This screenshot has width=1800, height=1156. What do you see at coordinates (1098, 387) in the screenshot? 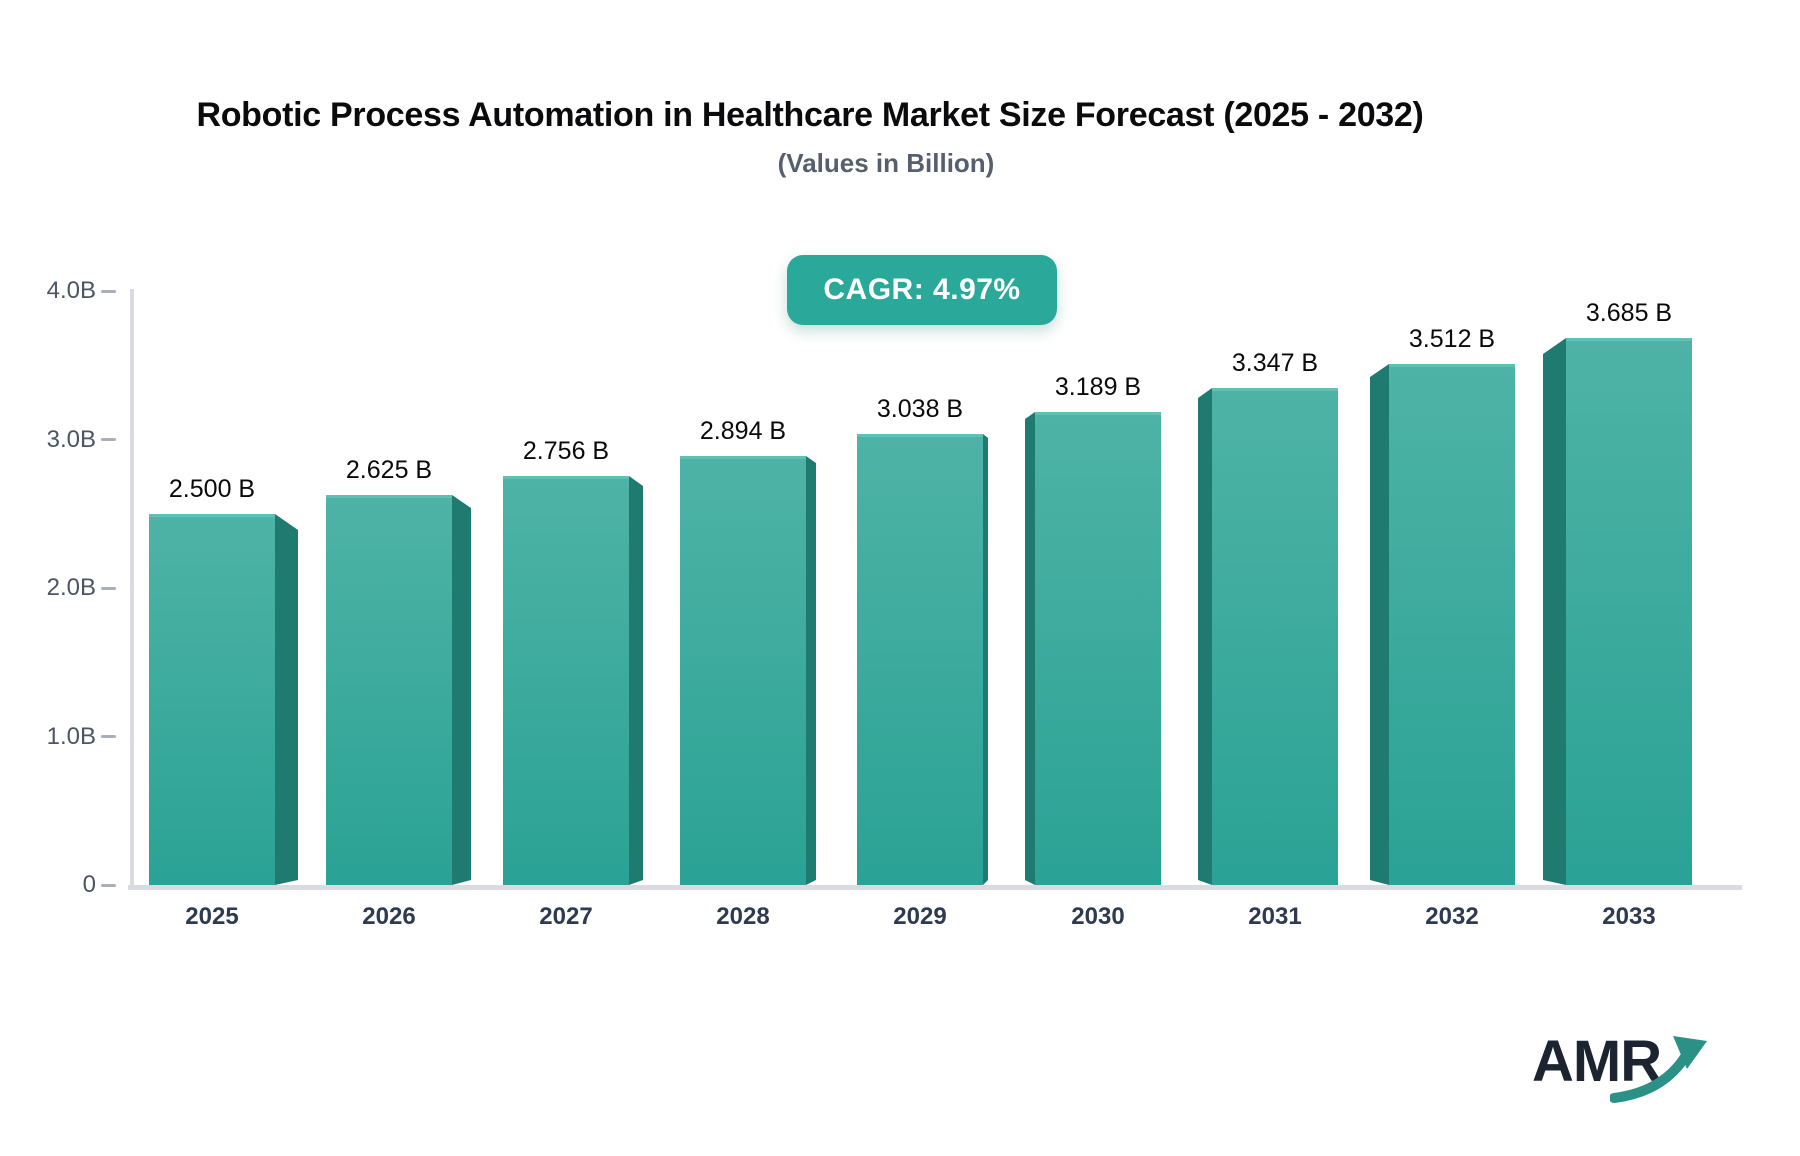
I see `bar-value-label: 3.189 B` at bounding box center [1098, 387].